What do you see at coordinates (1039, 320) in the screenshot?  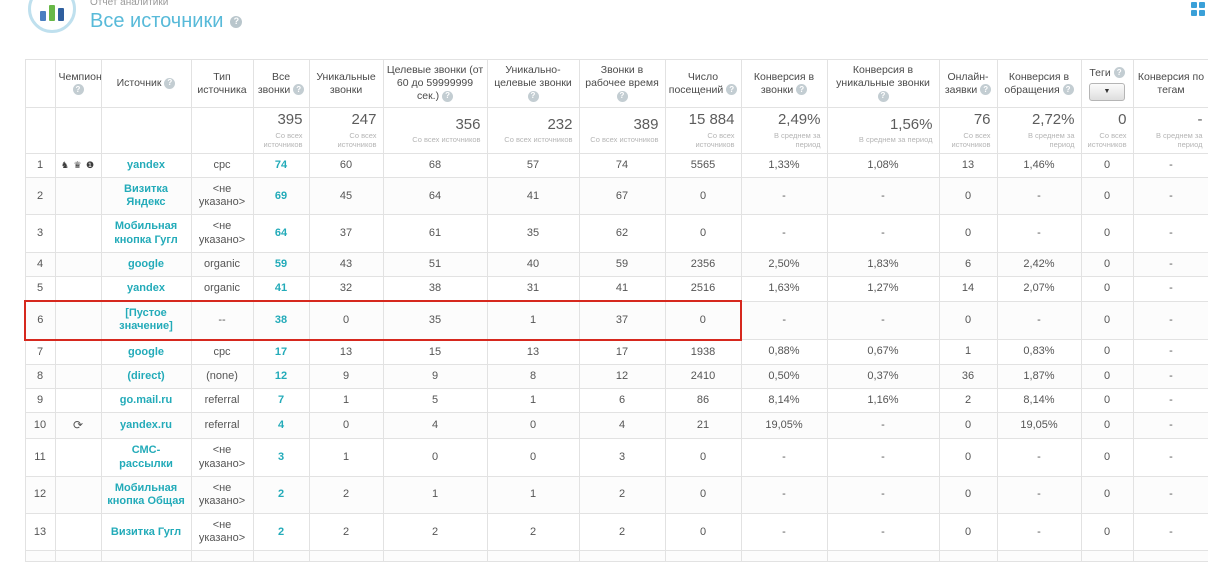 I see `cell-conv_appeals: -` at bounding box center [1039, 320].